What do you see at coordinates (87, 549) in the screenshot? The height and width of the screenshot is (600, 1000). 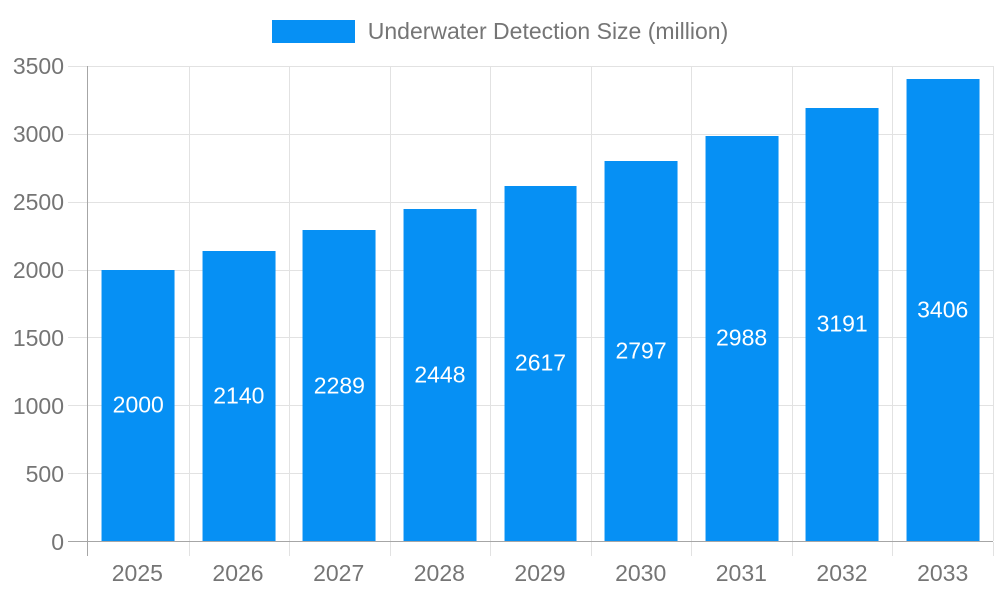 I see `y-axis-origin-tick` at bounding box center [87, 549].